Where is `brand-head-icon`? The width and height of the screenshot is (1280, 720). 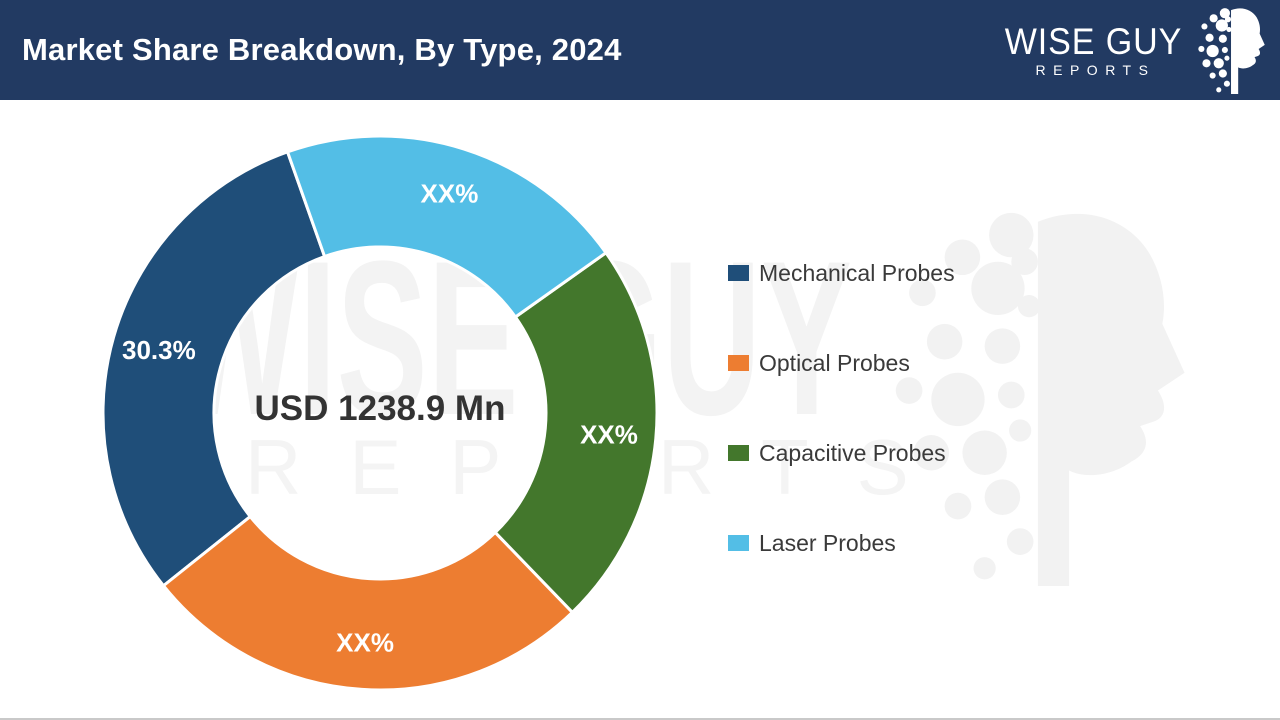 brand-head-icon is located at coordinates (1231, 51).